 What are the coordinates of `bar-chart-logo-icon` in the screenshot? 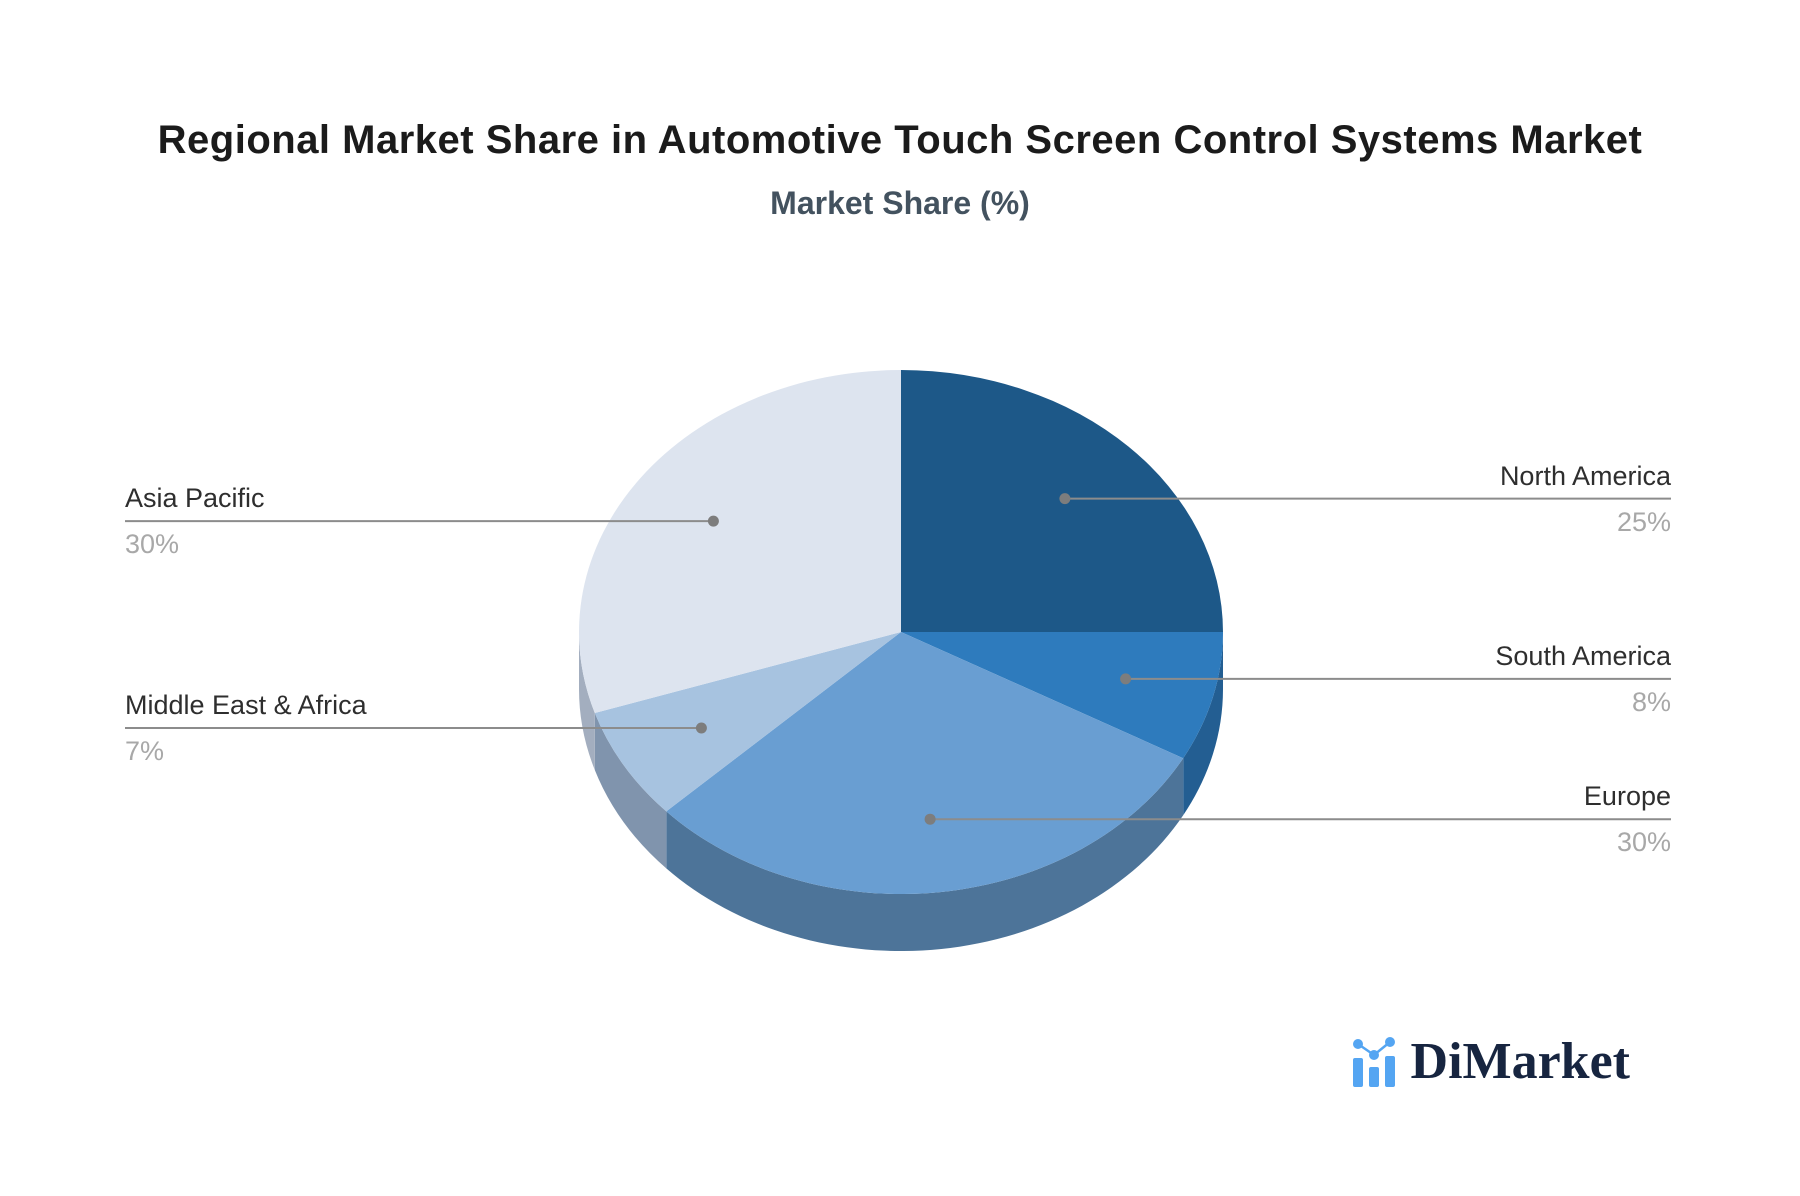 It's located at (1373, 1062).